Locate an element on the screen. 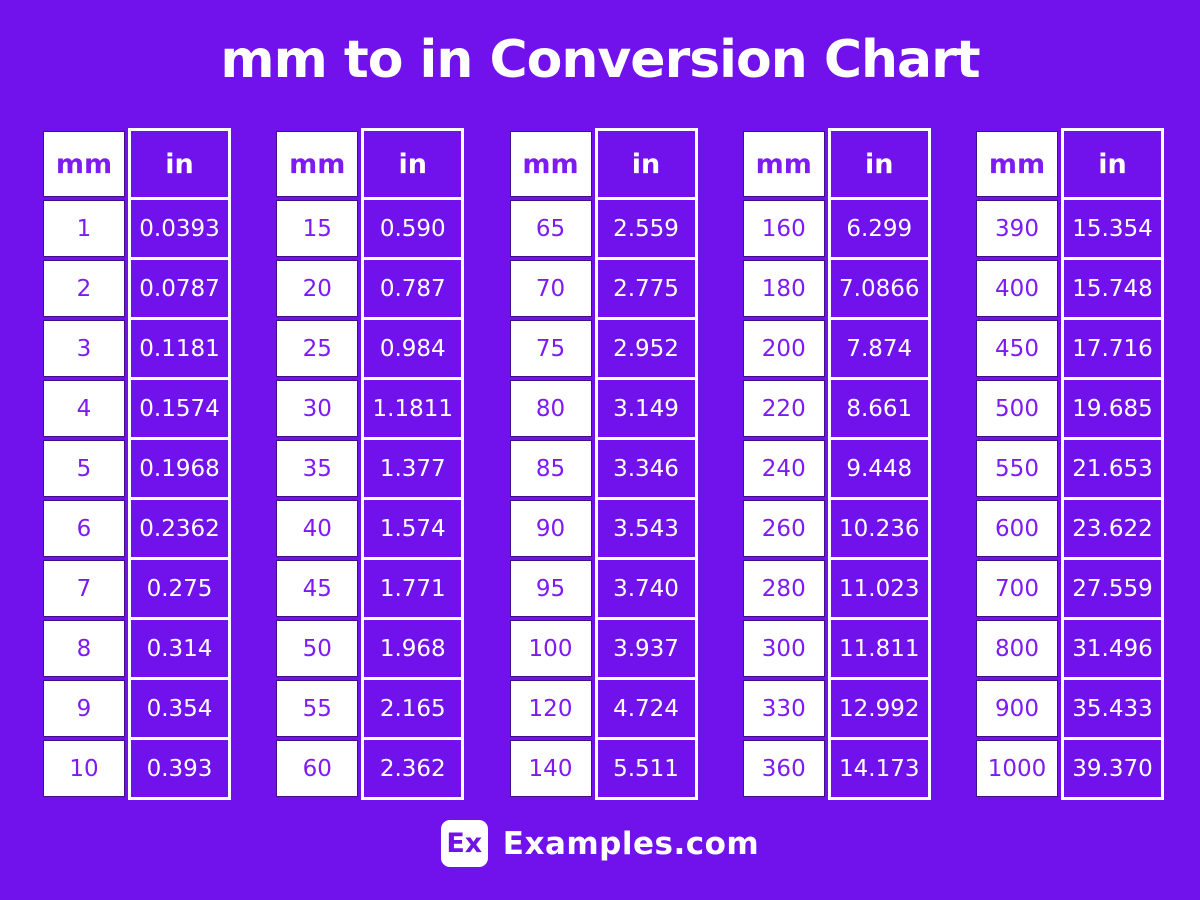 The image size is (1200, 900). examples-logo-icon: Ex is located at coordinates (464, 843).